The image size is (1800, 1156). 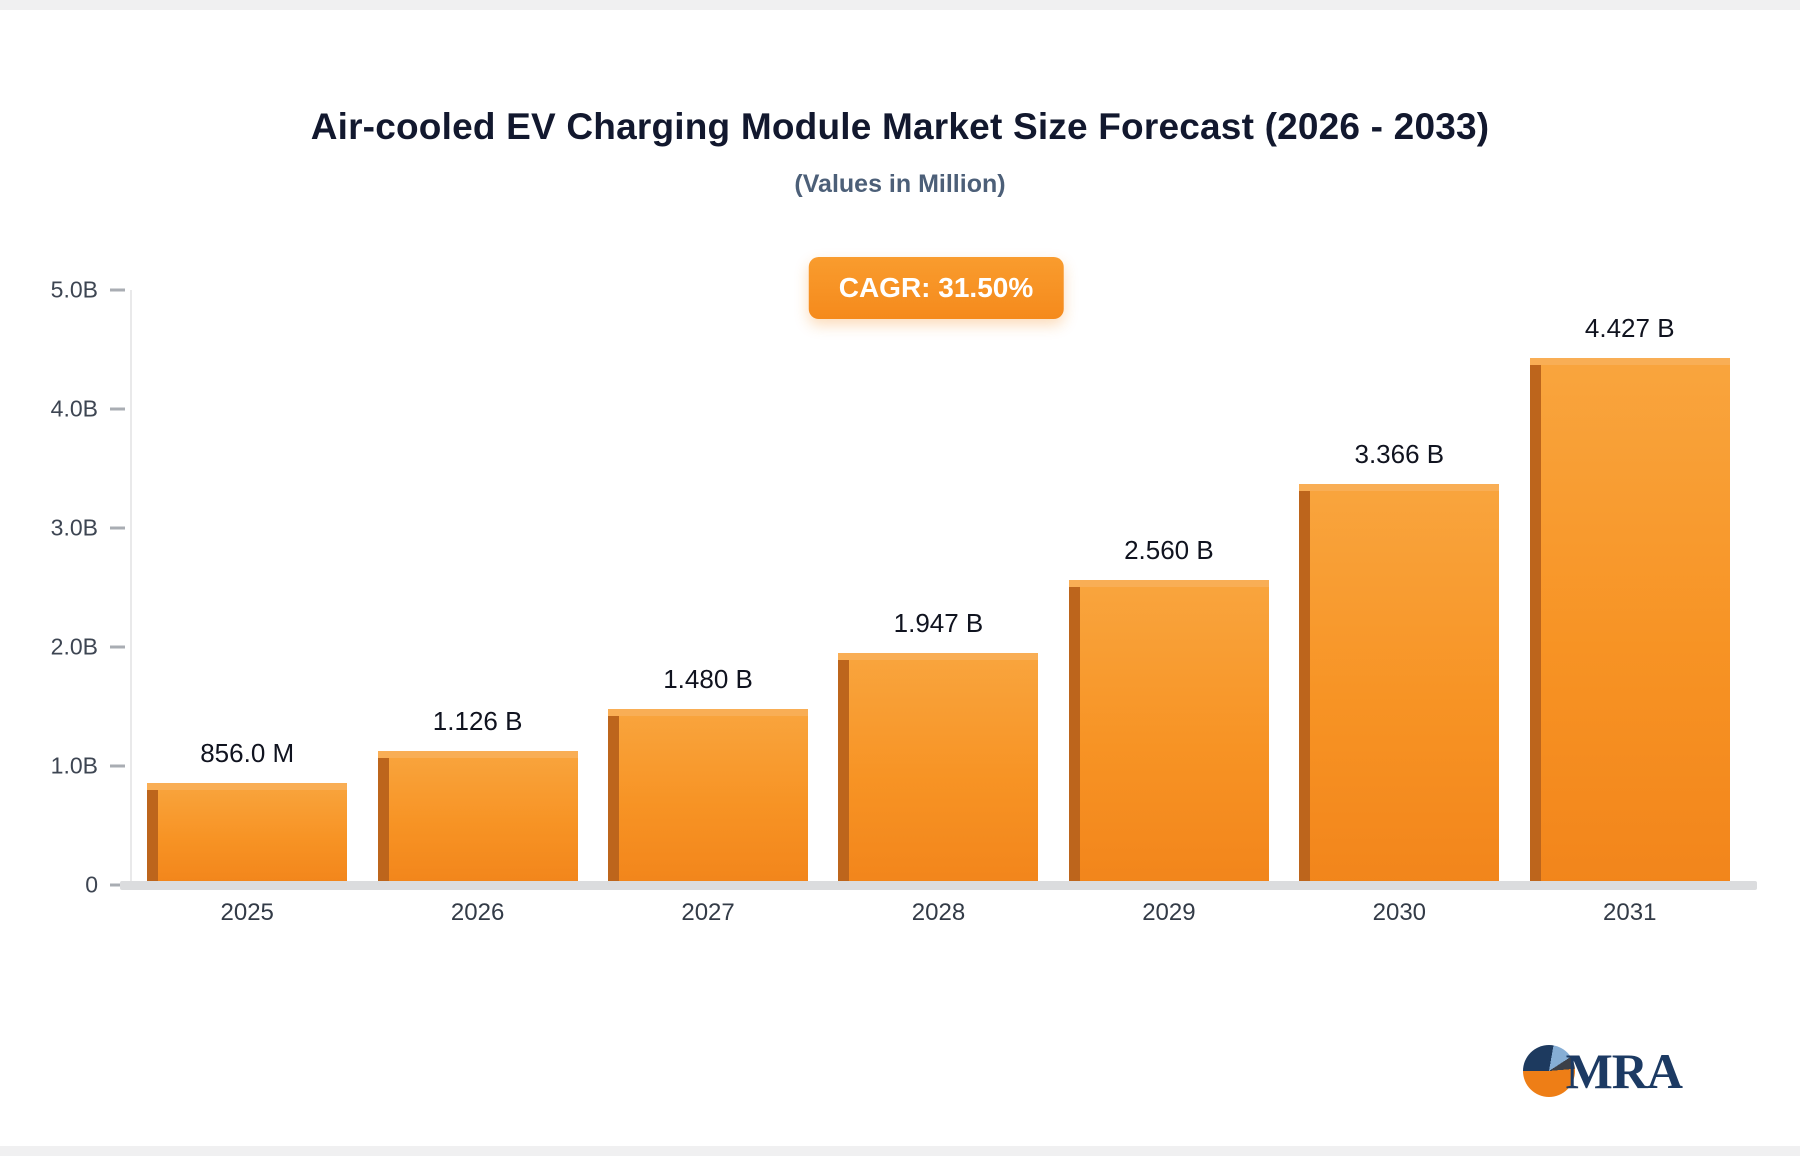 What do you see at coordinates (477, 608) in the screenshot?
I see `bar-group-2026: 1.126 B 2026` at bounding box center [477, 608].